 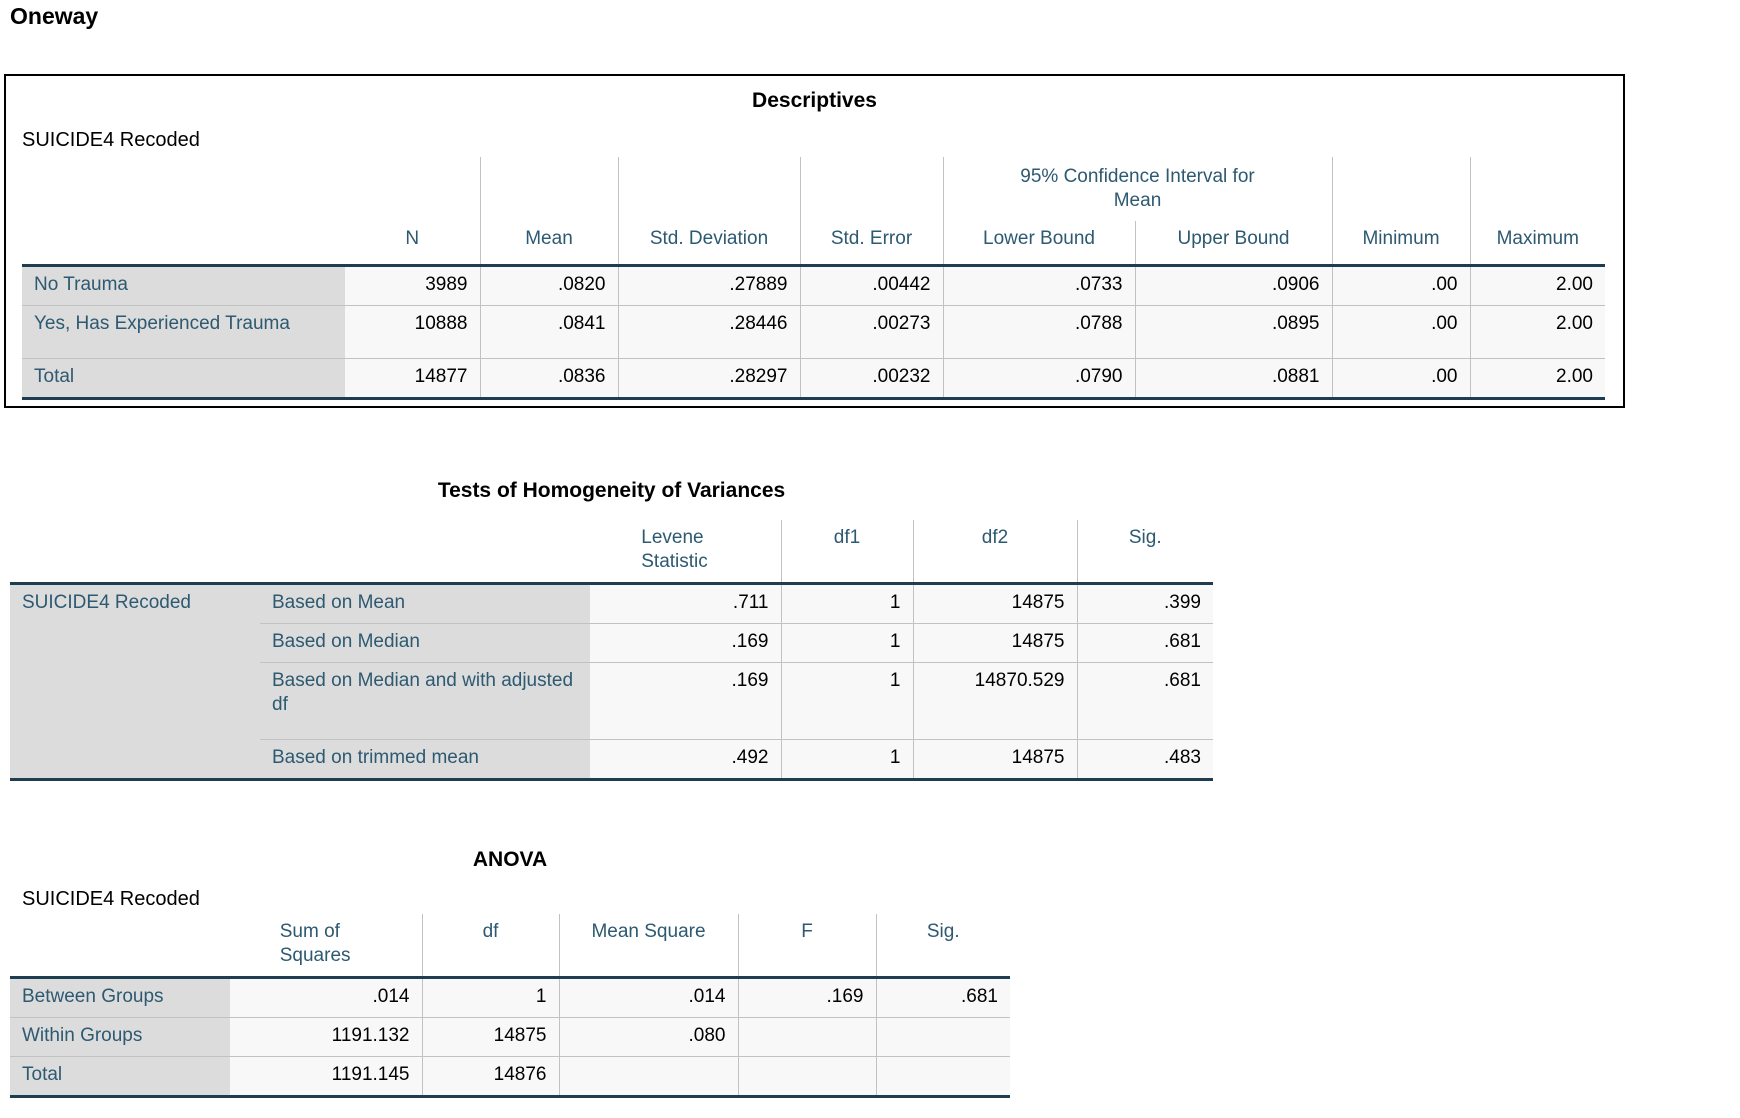 I want to click on row-label: Based on trimmed mean, so click(x=425, y=759).